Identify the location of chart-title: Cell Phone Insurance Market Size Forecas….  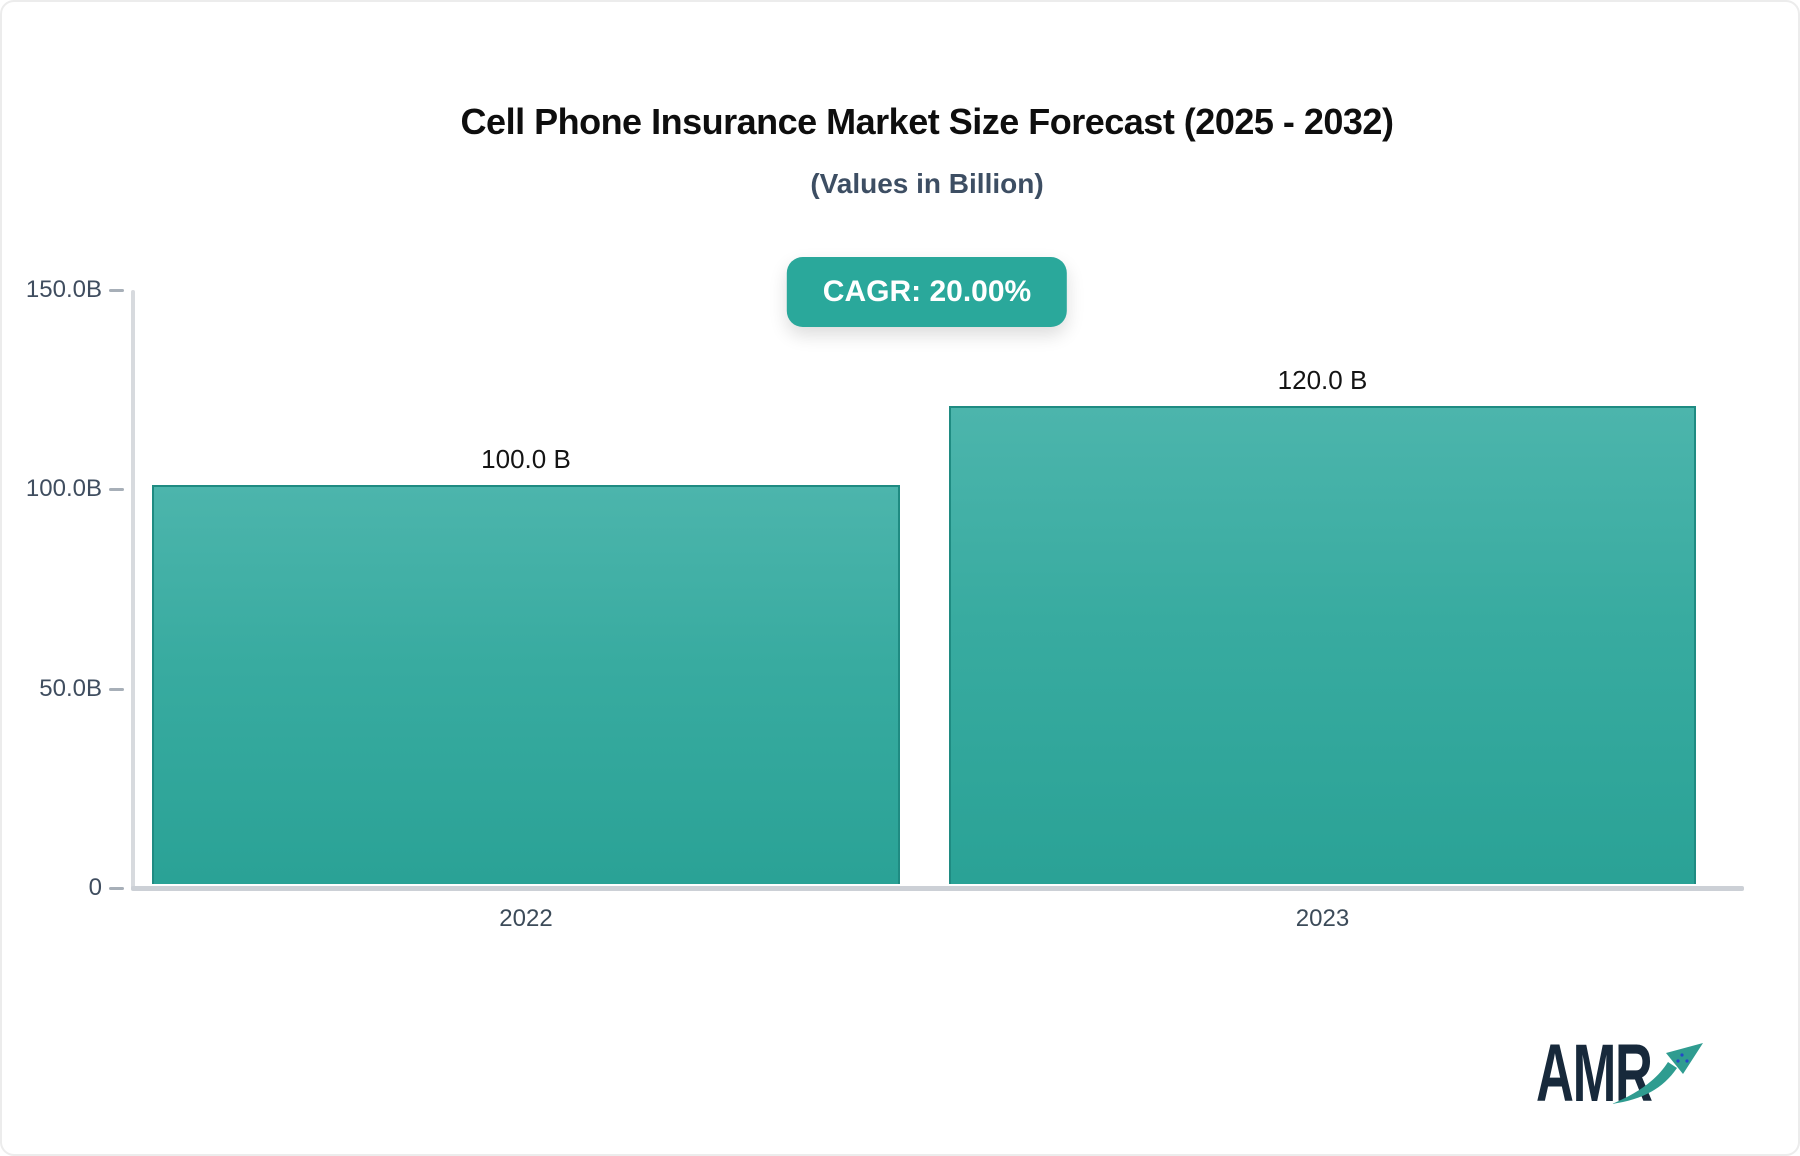
(927, 121).